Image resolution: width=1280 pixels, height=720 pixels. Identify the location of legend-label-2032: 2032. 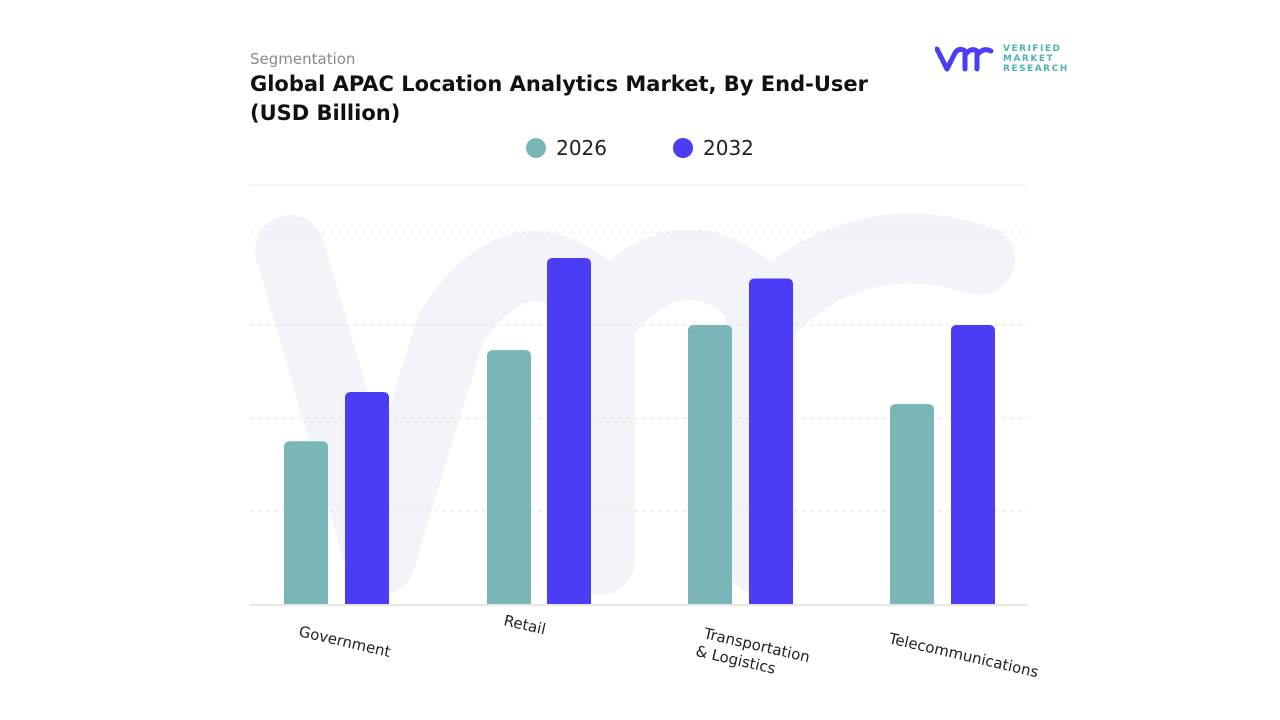
(728, 148).